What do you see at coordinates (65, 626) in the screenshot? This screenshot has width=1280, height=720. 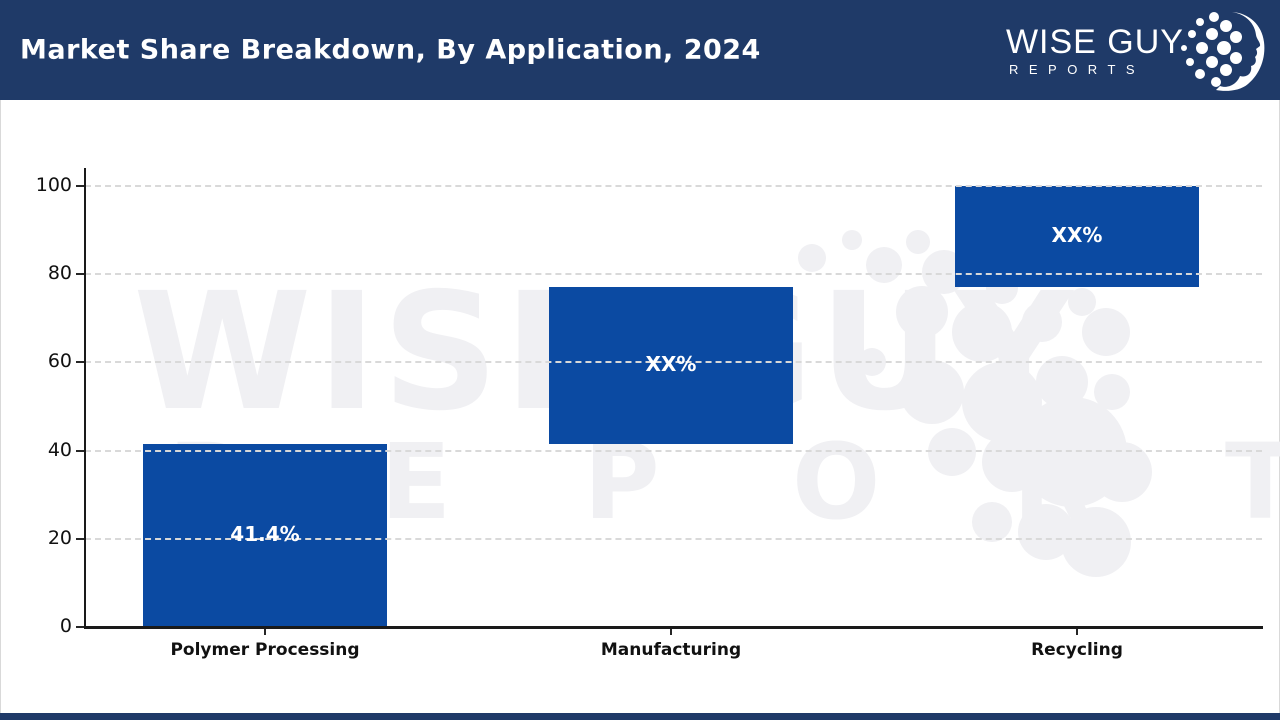 I see `y-tick-label: 0` at bounding box center [65, 626].